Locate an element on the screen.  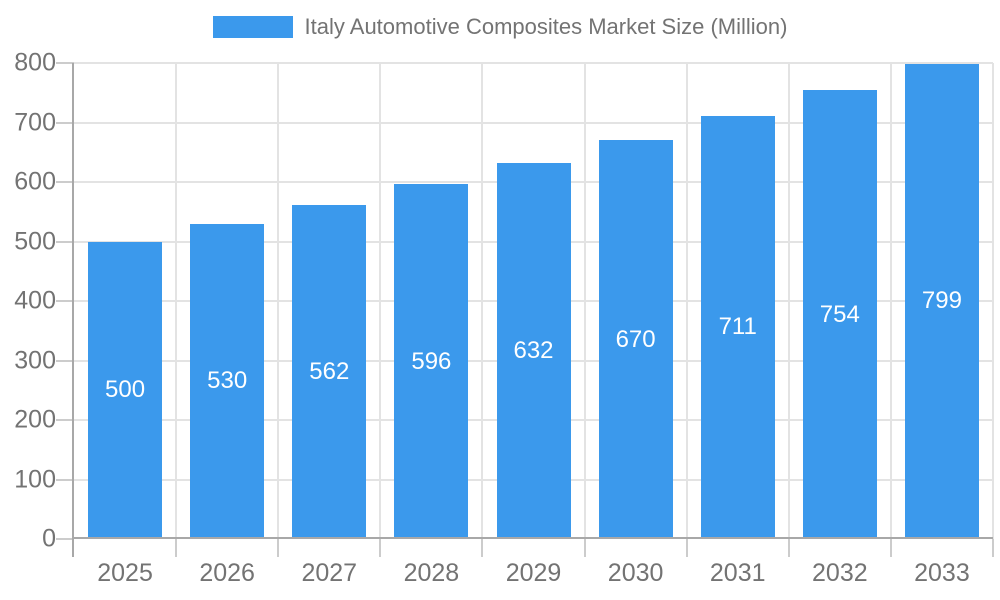
legend-swatch is located at coordinates (252, 27).